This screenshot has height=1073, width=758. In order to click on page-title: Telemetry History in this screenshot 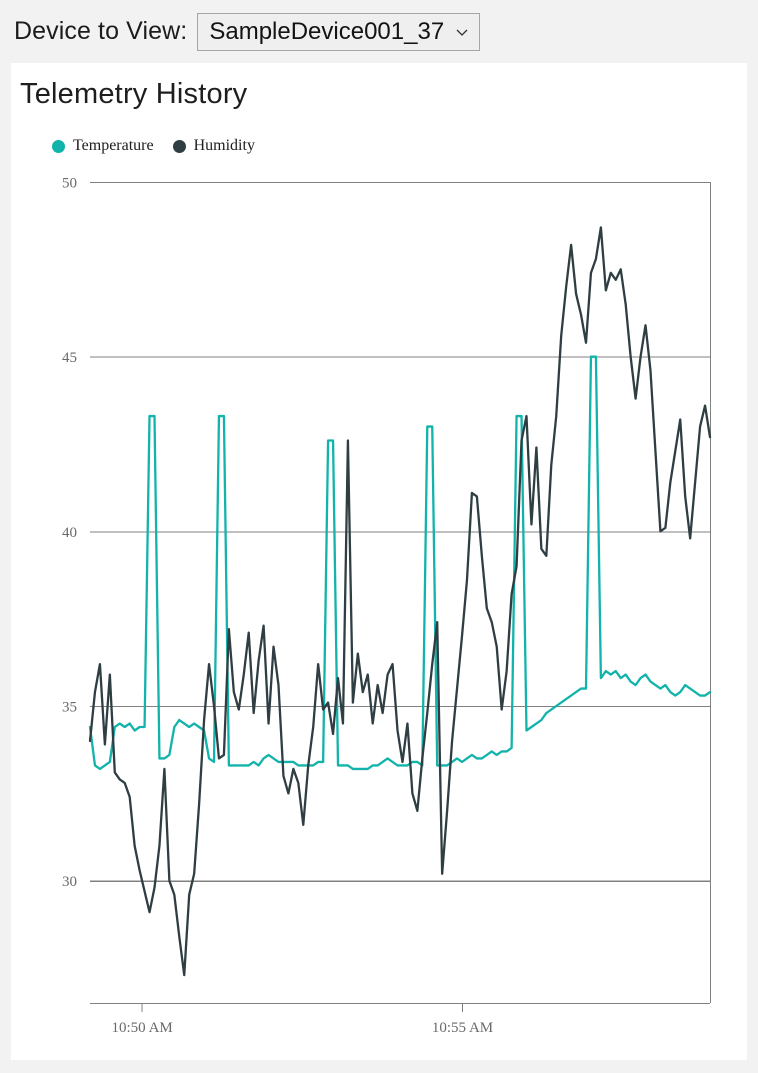, I will do `click(134, 94)`.